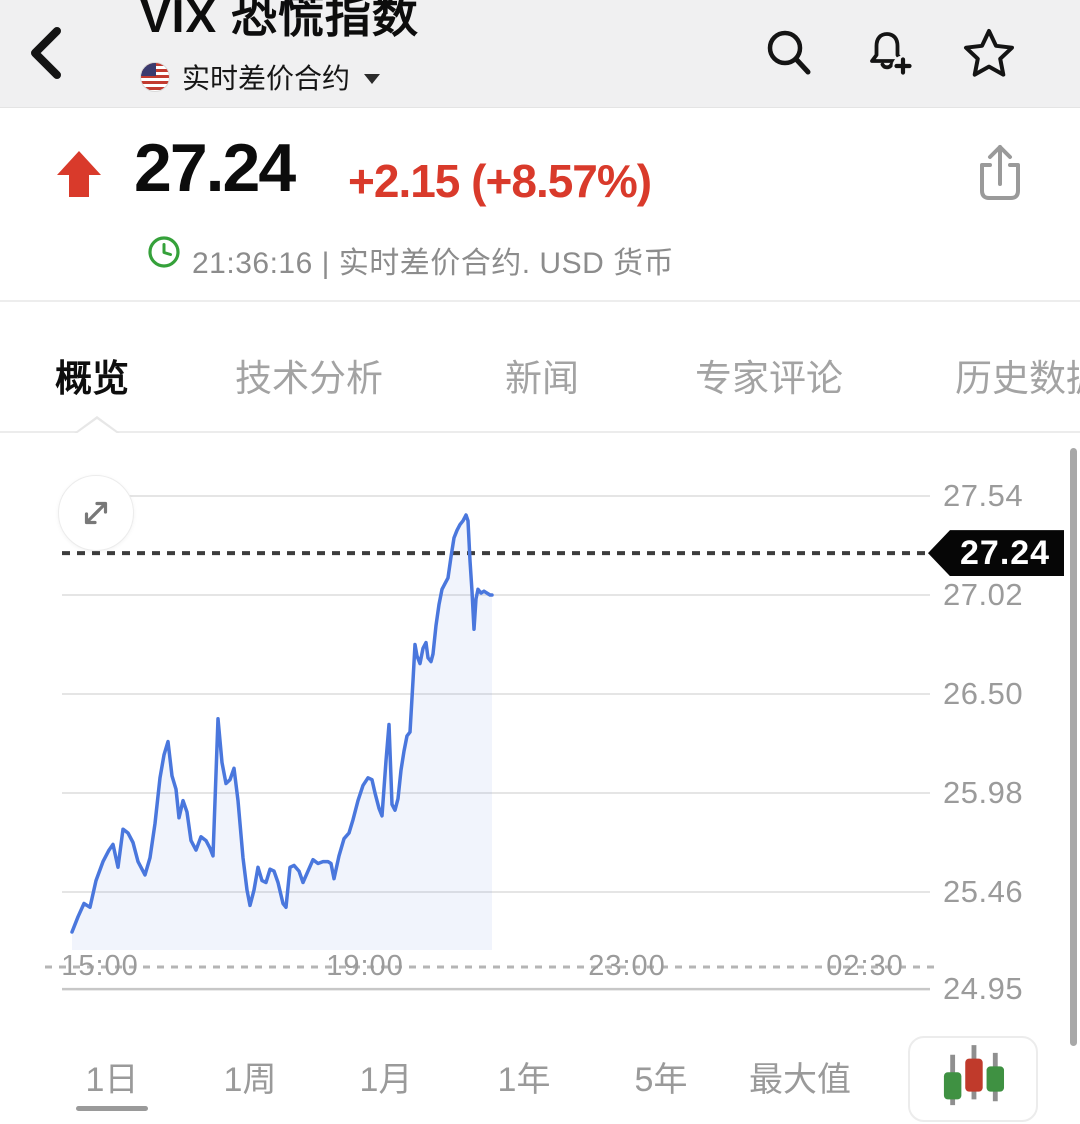  I want to click on instrument-type-selector: 实时差价合约, so click(260, 77).